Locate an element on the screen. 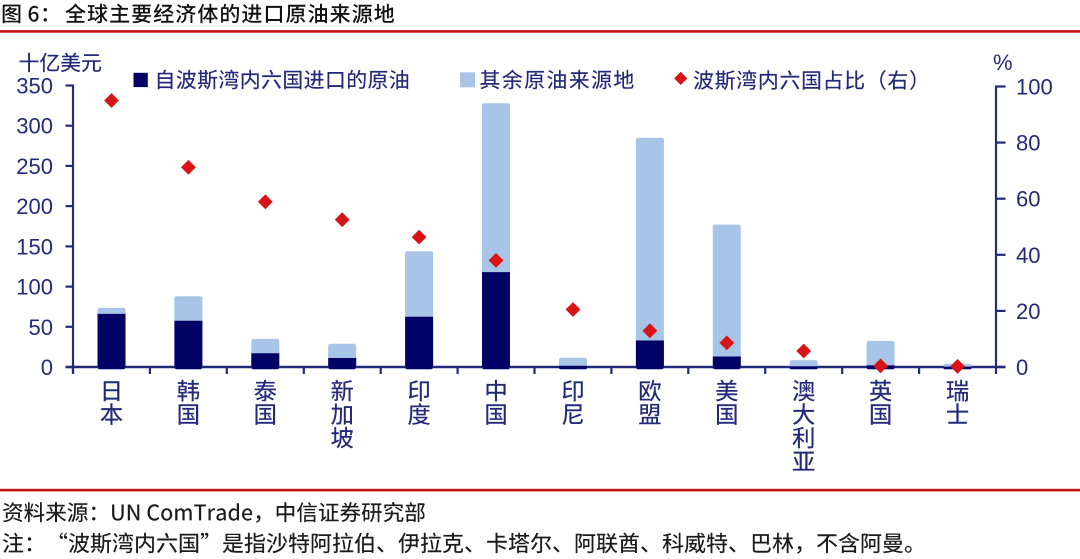 This screenshot has width=1080, height=559. svg-text: 300 is located at coordinates (34, 126).